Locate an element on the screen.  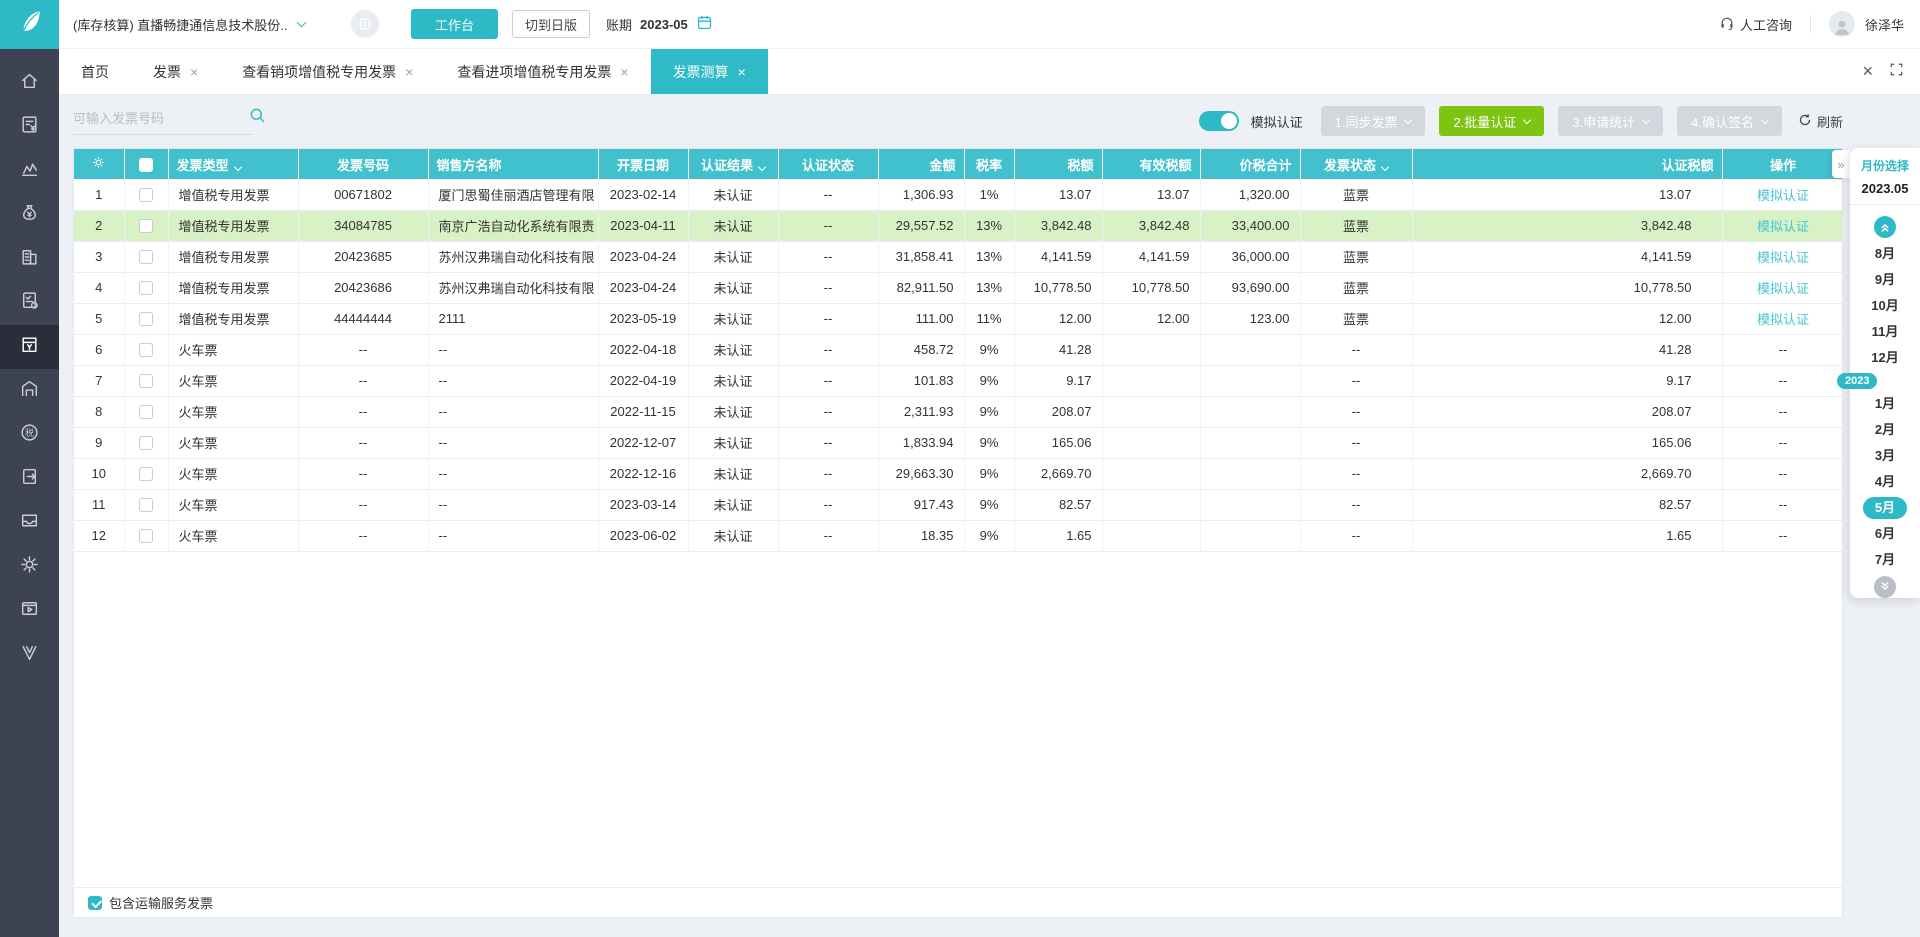
tab-1: 首页 is located at coordinates (95, 71).